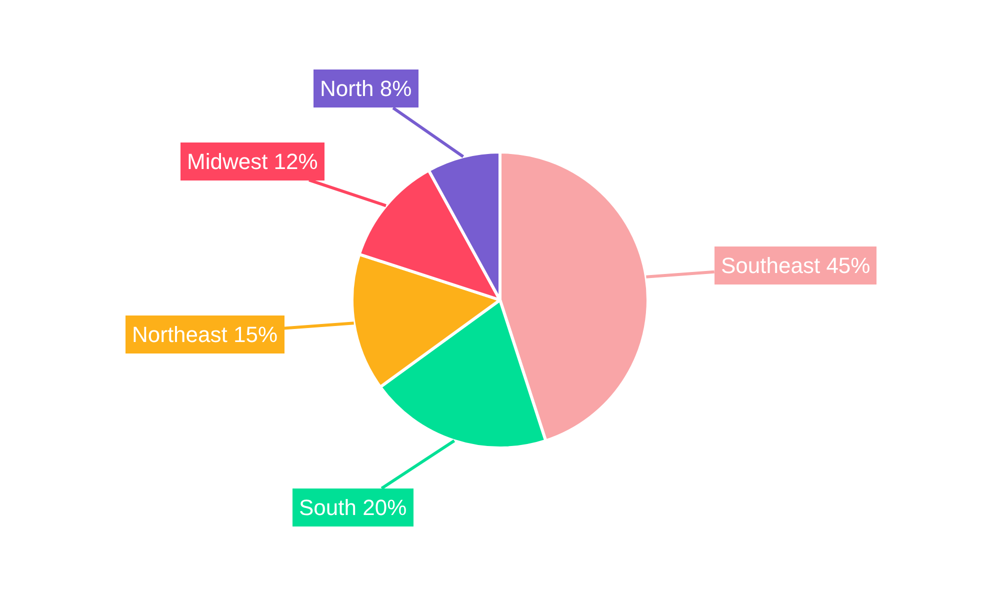  I want to click on slice-label: Southeast 45%, so click(795, 265).